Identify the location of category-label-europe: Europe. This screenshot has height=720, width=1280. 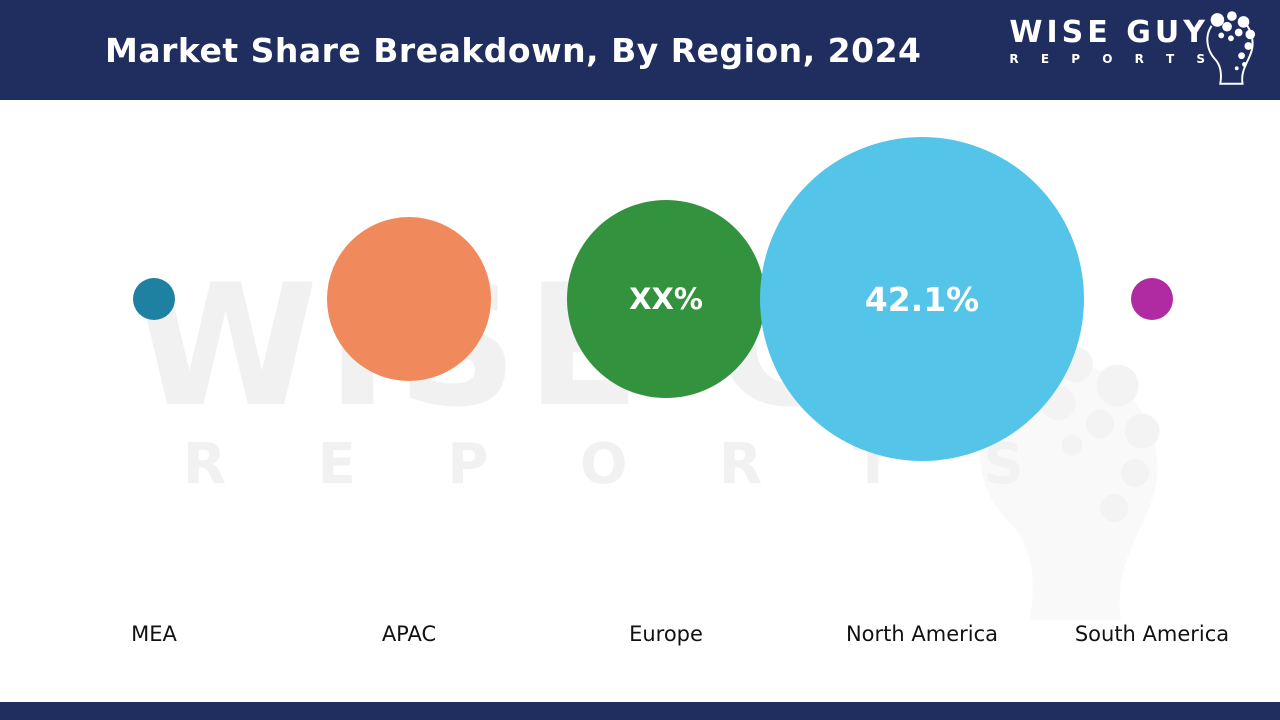
(666, 634).